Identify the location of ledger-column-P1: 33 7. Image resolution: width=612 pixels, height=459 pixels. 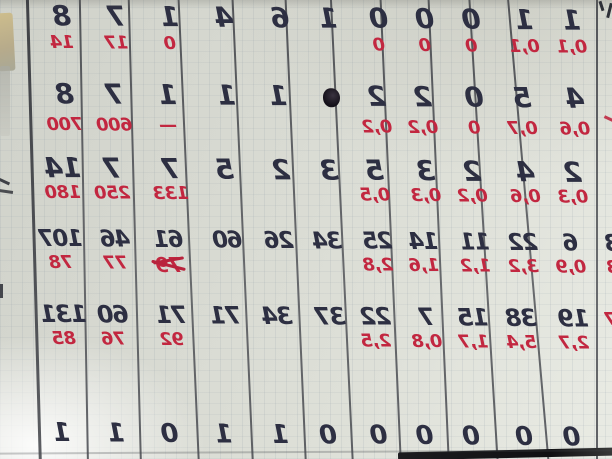
(604, 229).